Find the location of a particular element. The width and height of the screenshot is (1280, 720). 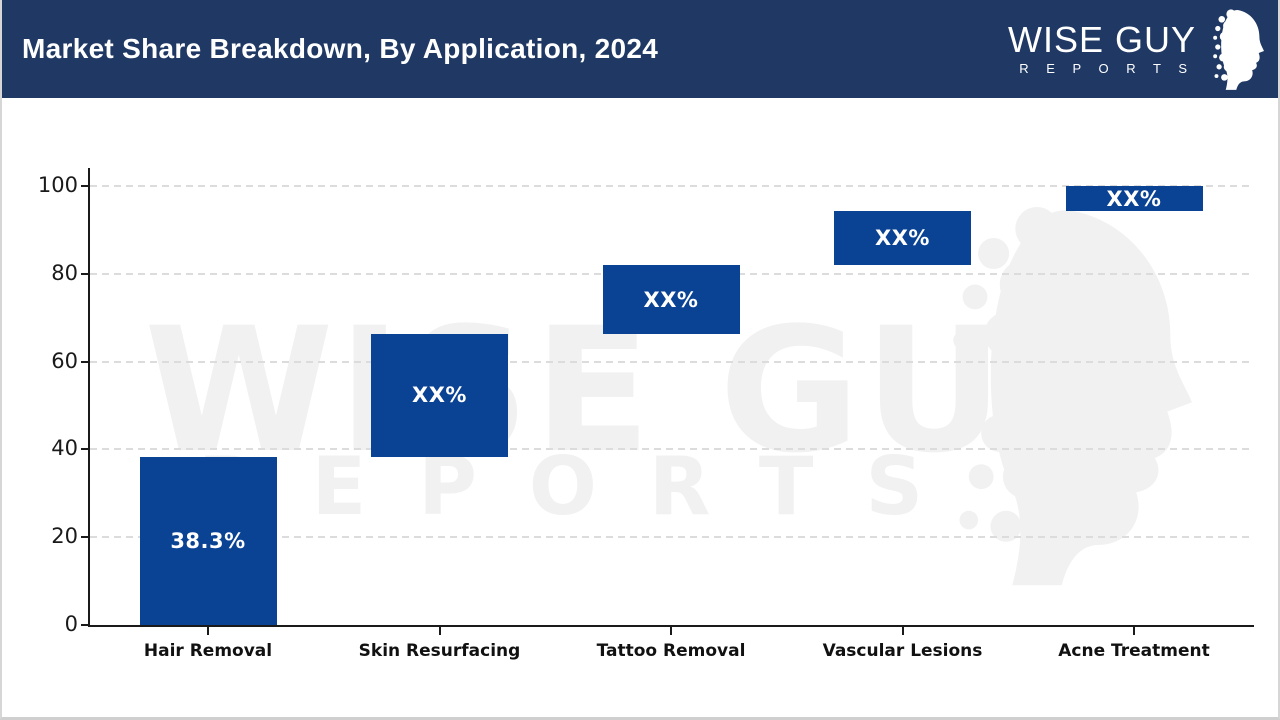

wiseguy-logo-line2: R E P O R T S is located at coordinates (1106, 68).